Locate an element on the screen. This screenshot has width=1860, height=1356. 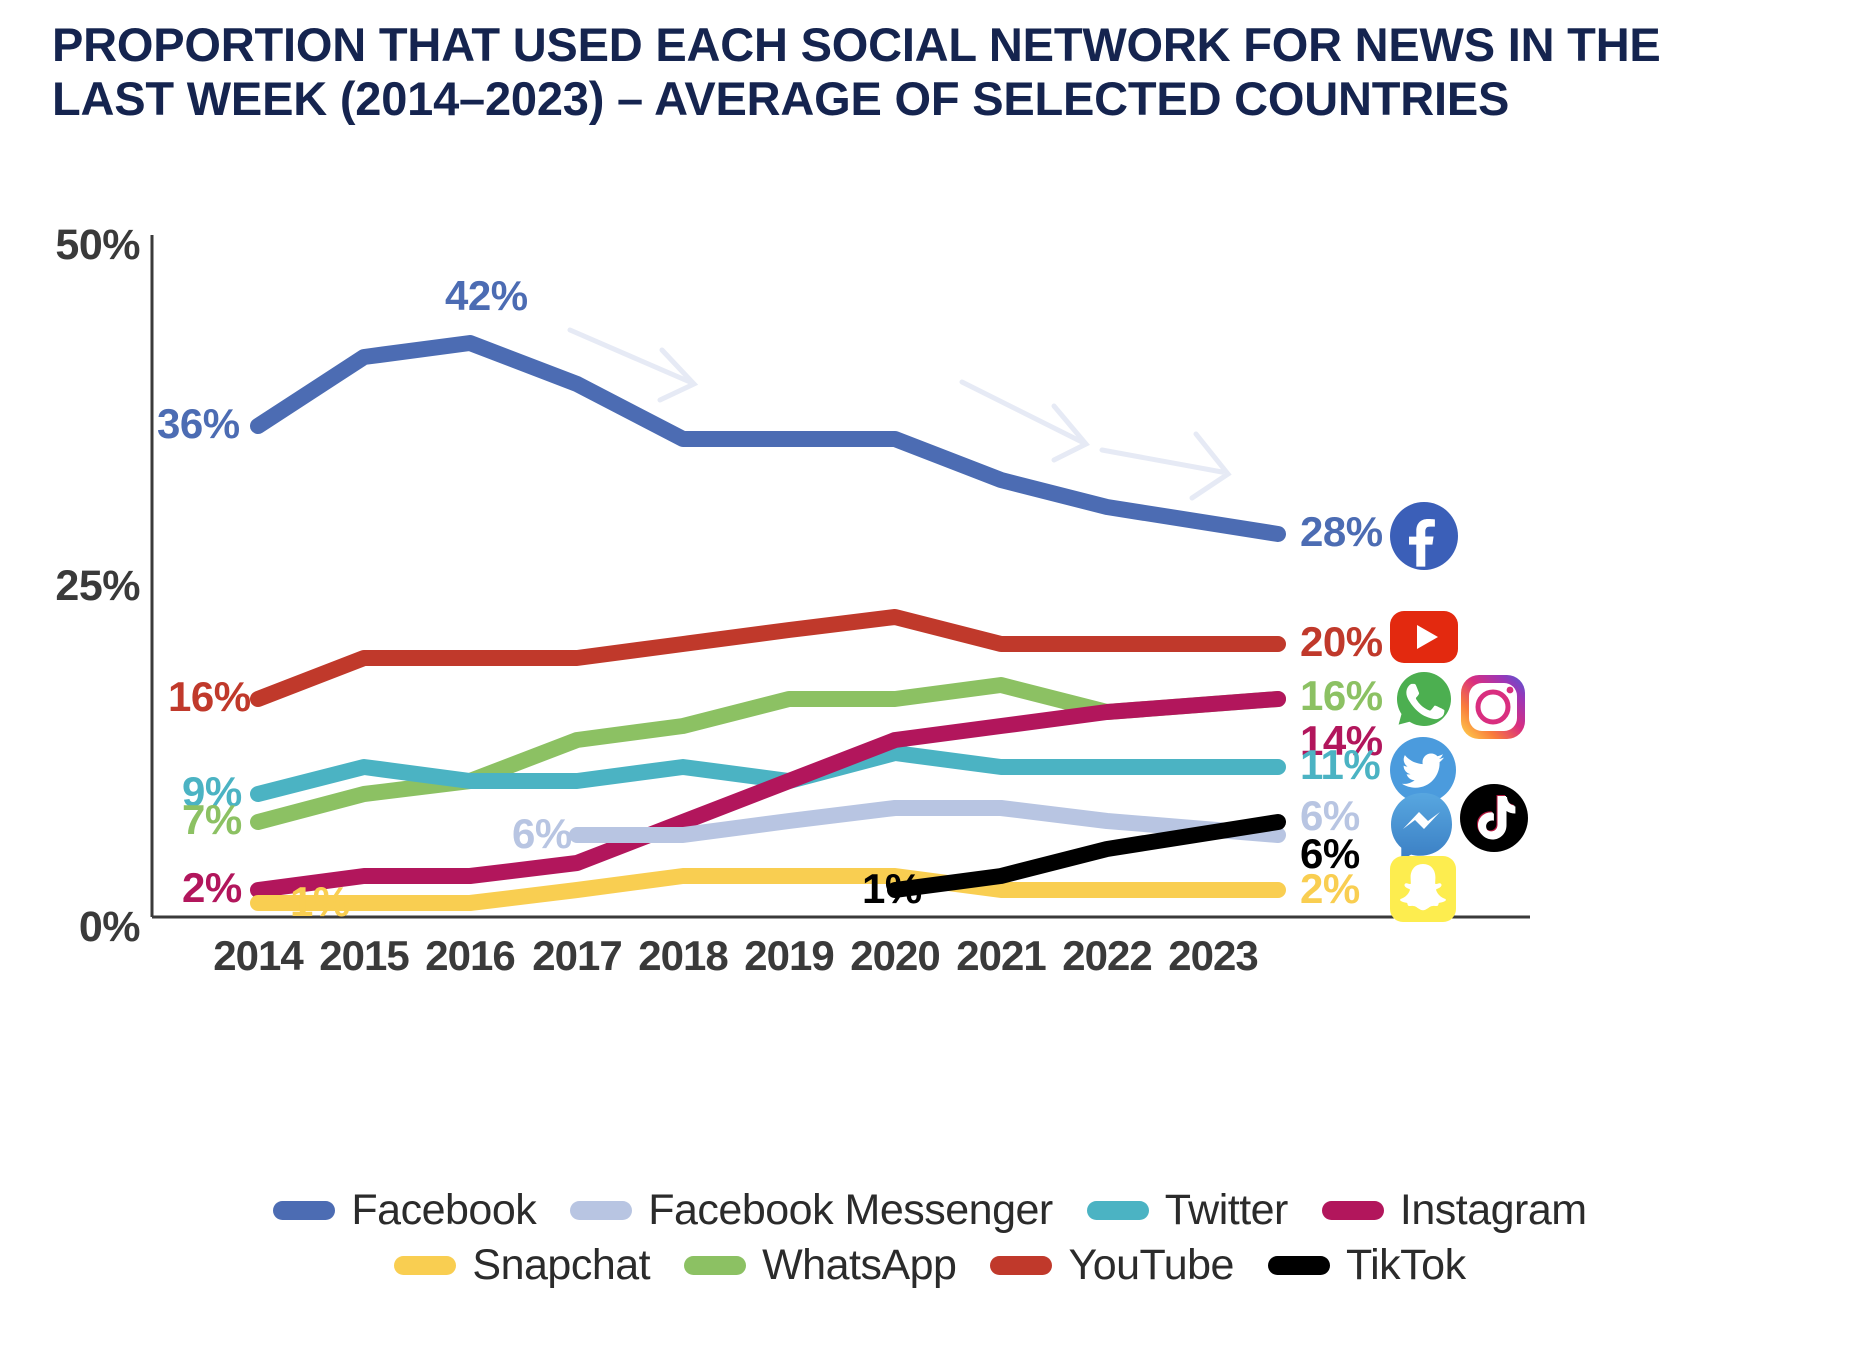
whatsapp-icon is located at coordinates (1424, 702).